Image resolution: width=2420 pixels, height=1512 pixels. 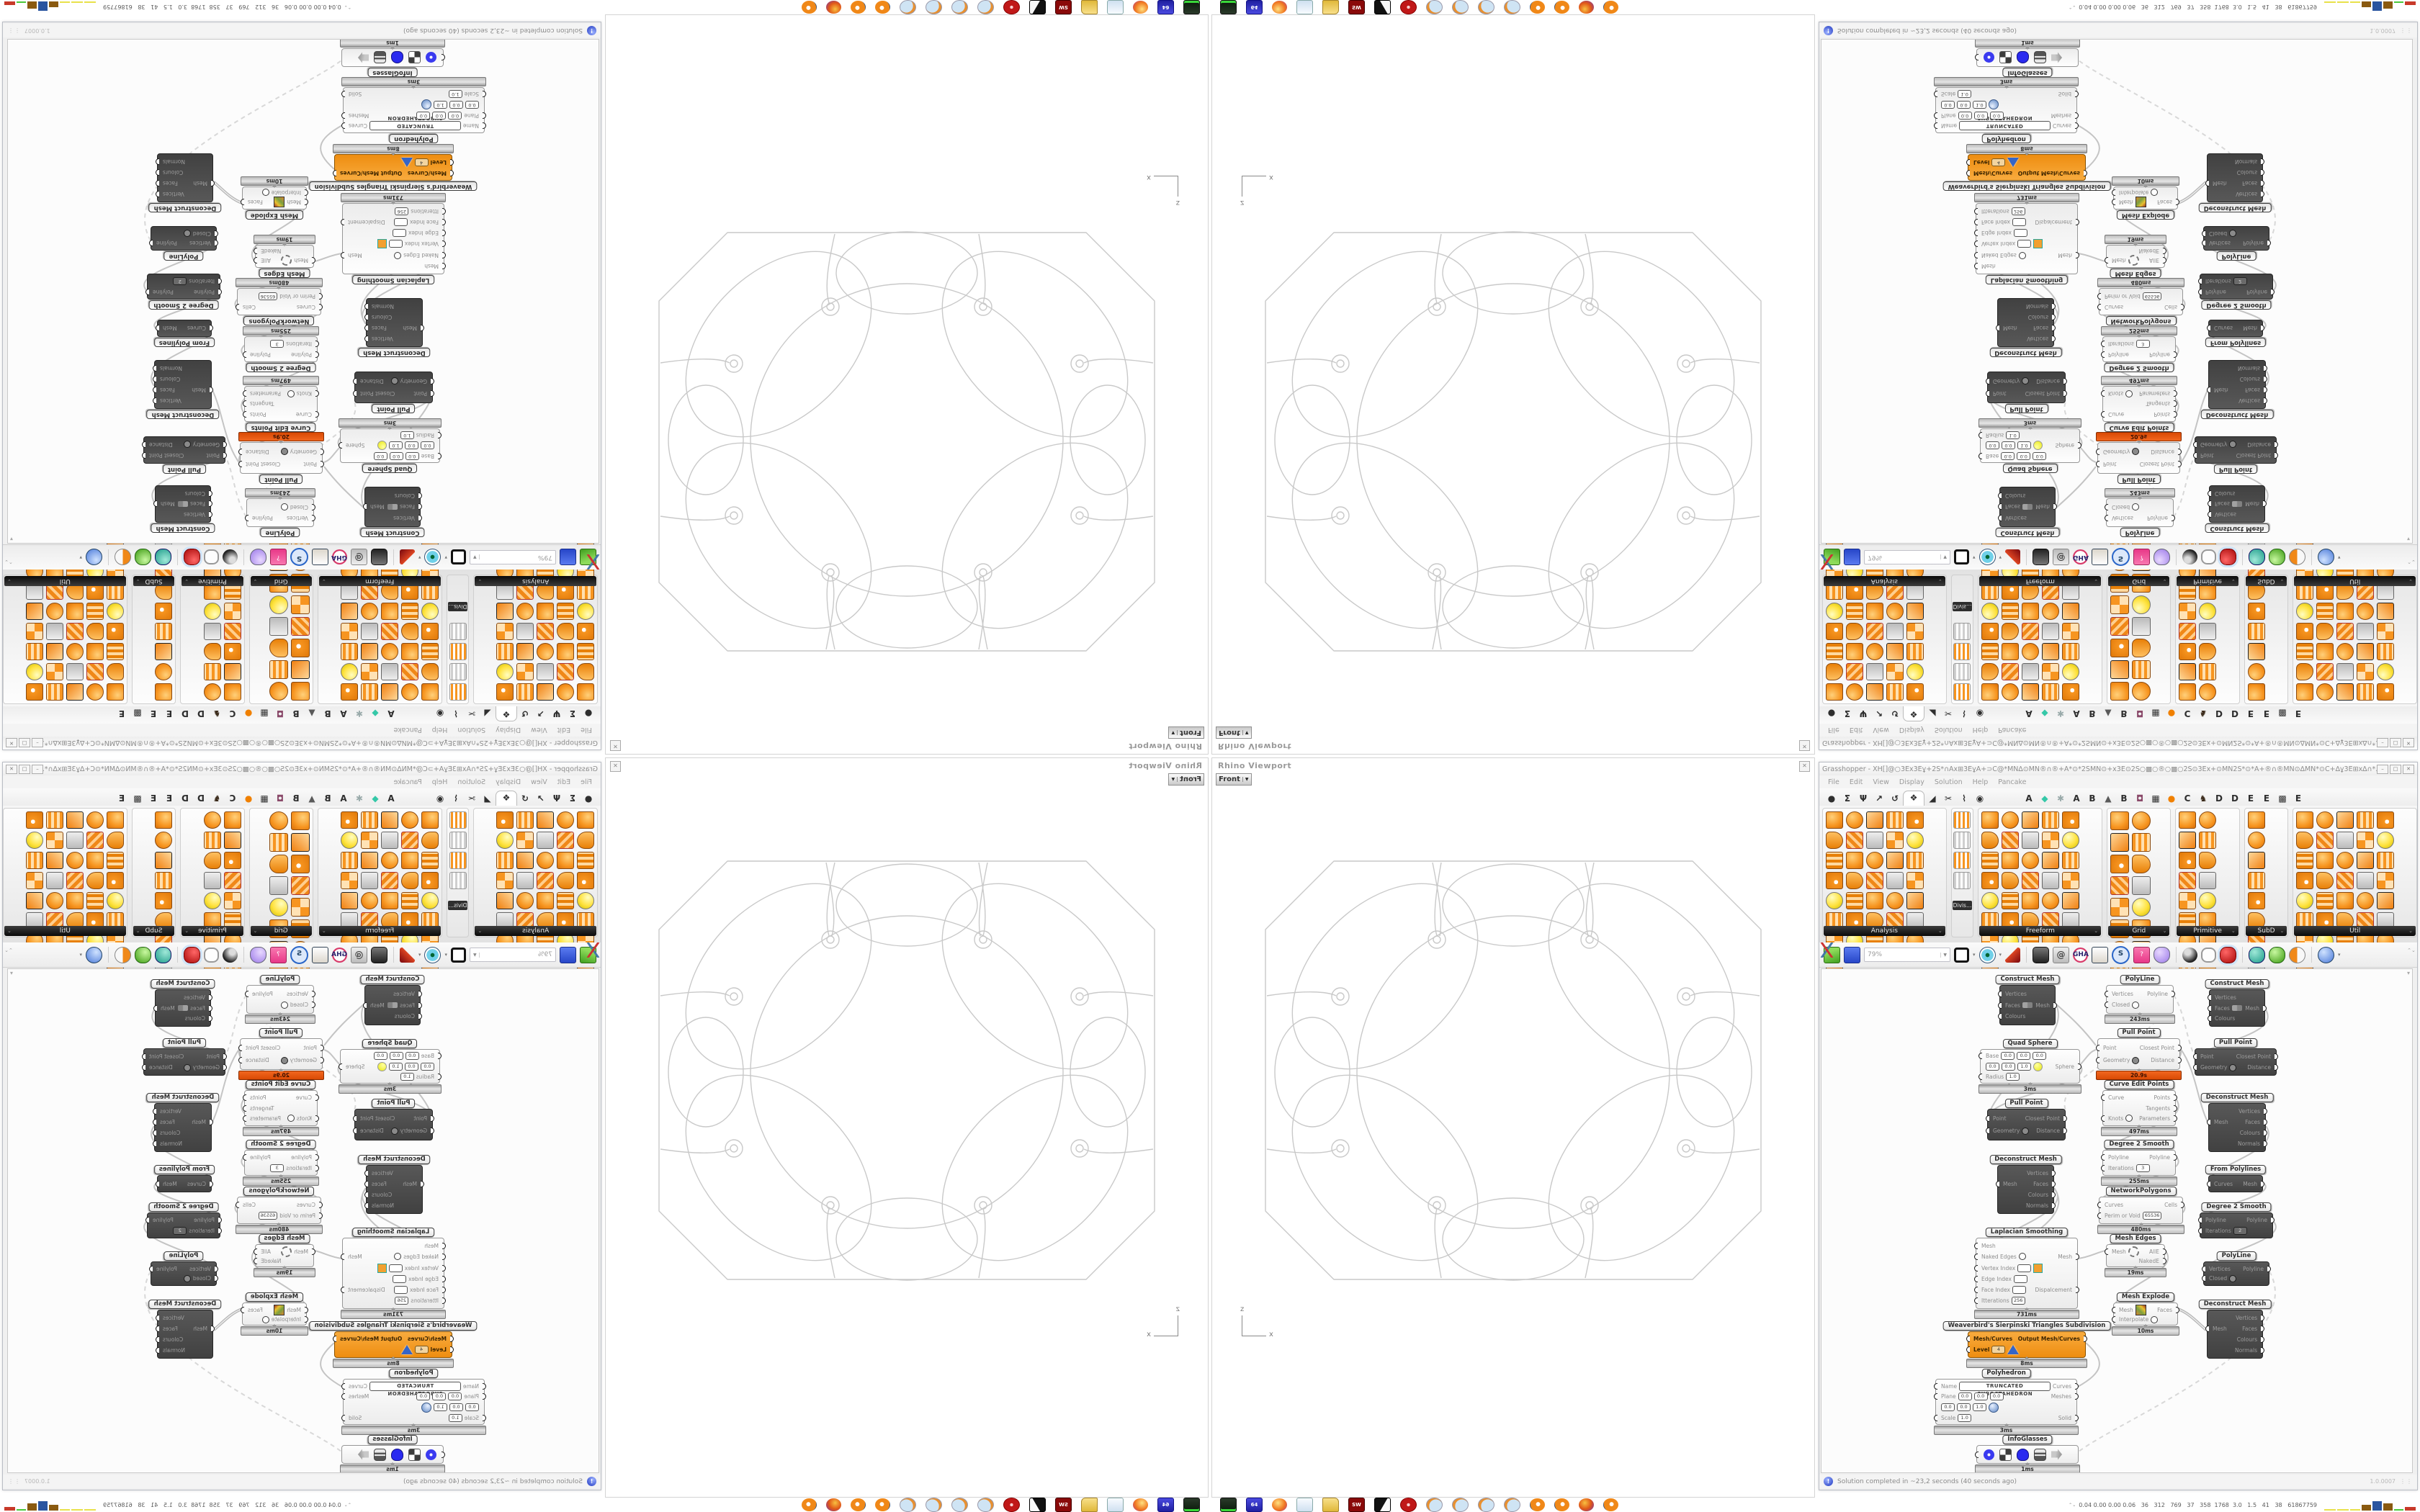 What do you see at coordinates (1847, 713) in the screenshot?
I see `tab-maths: Σ` at bounding box center [1847, 713].